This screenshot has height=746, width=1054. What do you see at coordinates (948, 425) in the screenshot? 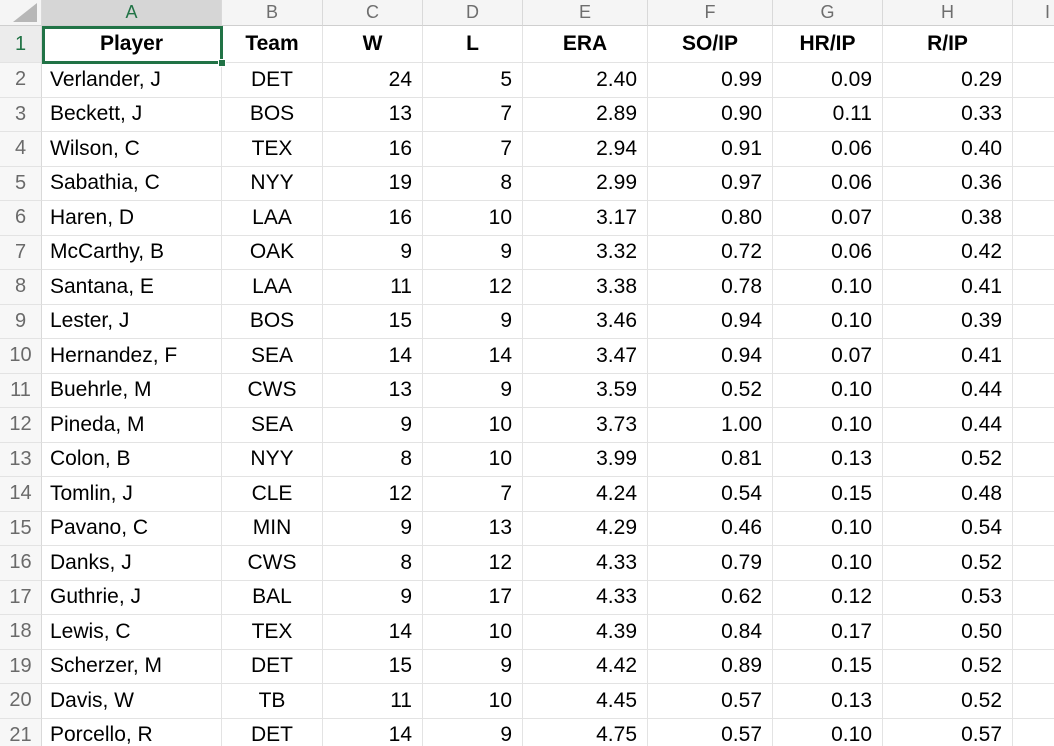
I see `cell-H12: 0.44` at bounding box center [948, 425].